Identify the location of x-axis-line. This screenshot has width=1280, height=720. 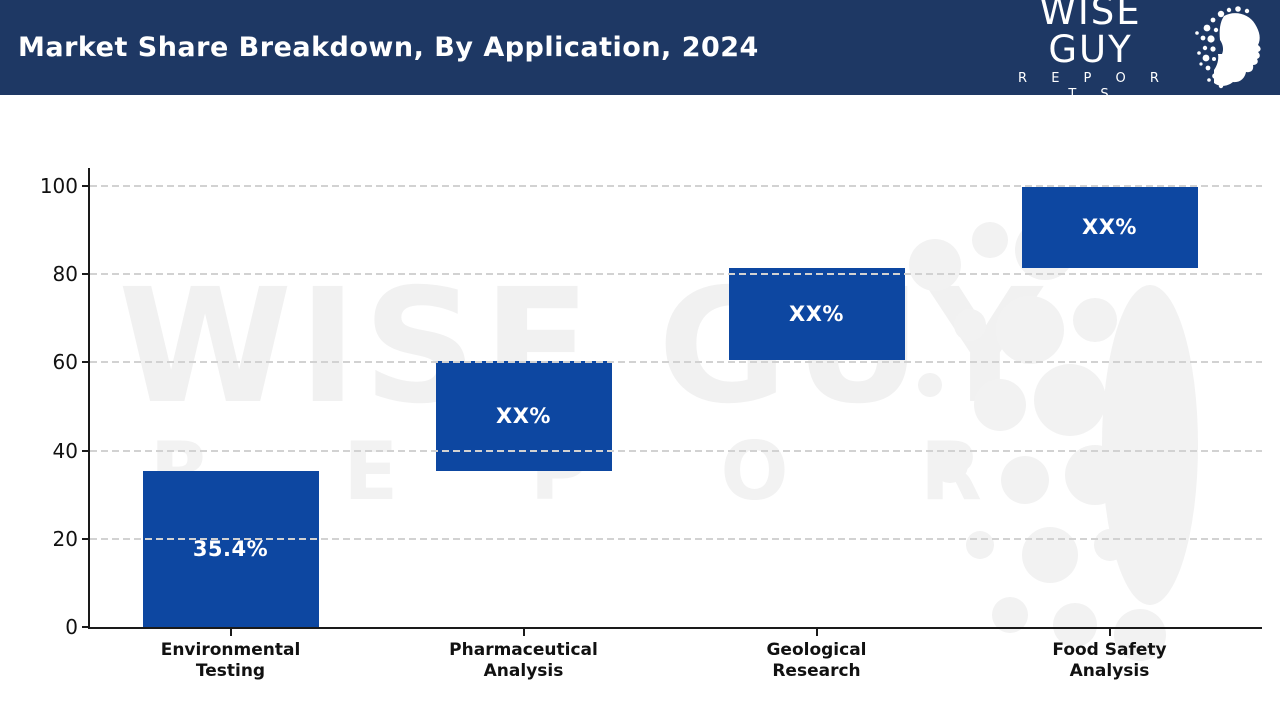
(675, 628).